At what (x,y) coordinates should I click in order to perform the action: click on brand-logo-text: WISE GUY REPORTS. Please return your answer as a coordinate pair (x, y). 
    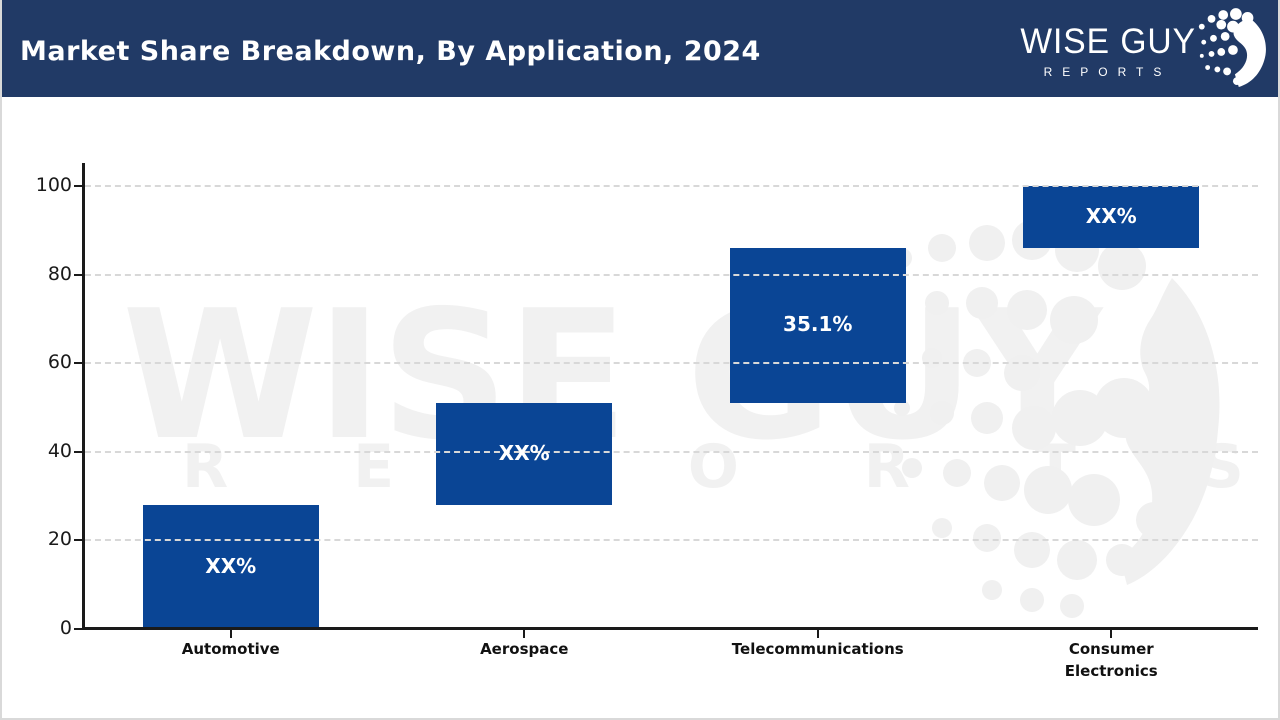
    Looking at the image, I should click on (1104, 50).